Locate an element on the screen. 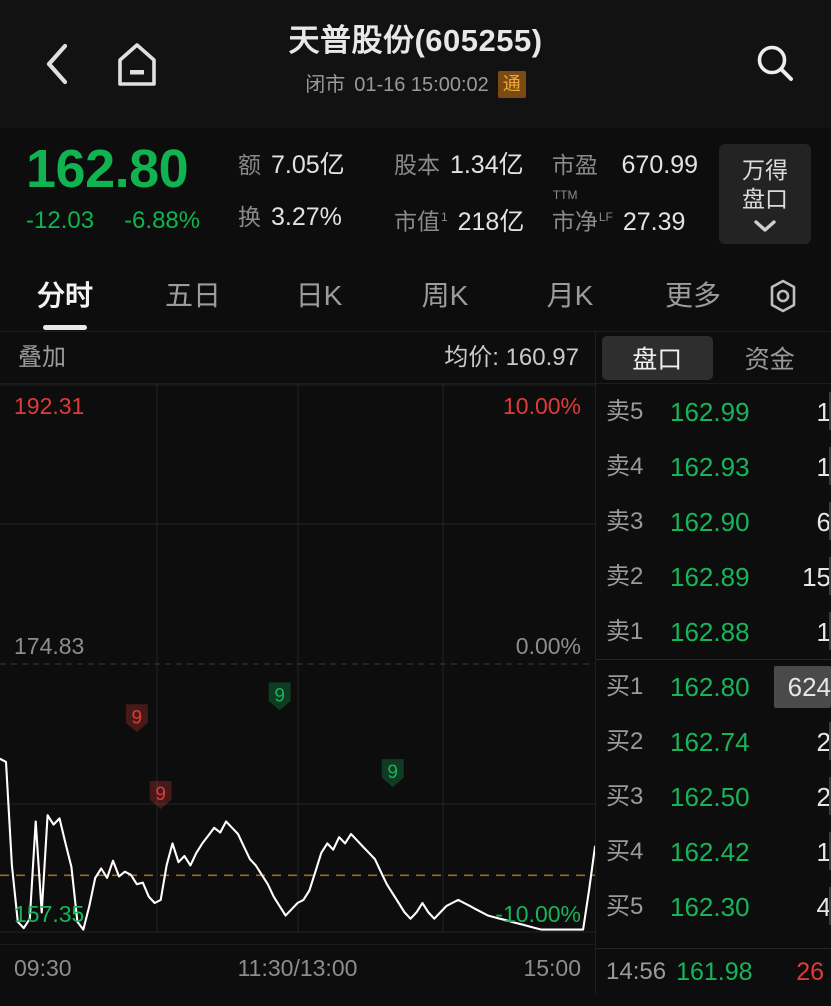 This screenshot has width=831, height=1006. row-price: 162.74 is located at coordinates (710, 741).